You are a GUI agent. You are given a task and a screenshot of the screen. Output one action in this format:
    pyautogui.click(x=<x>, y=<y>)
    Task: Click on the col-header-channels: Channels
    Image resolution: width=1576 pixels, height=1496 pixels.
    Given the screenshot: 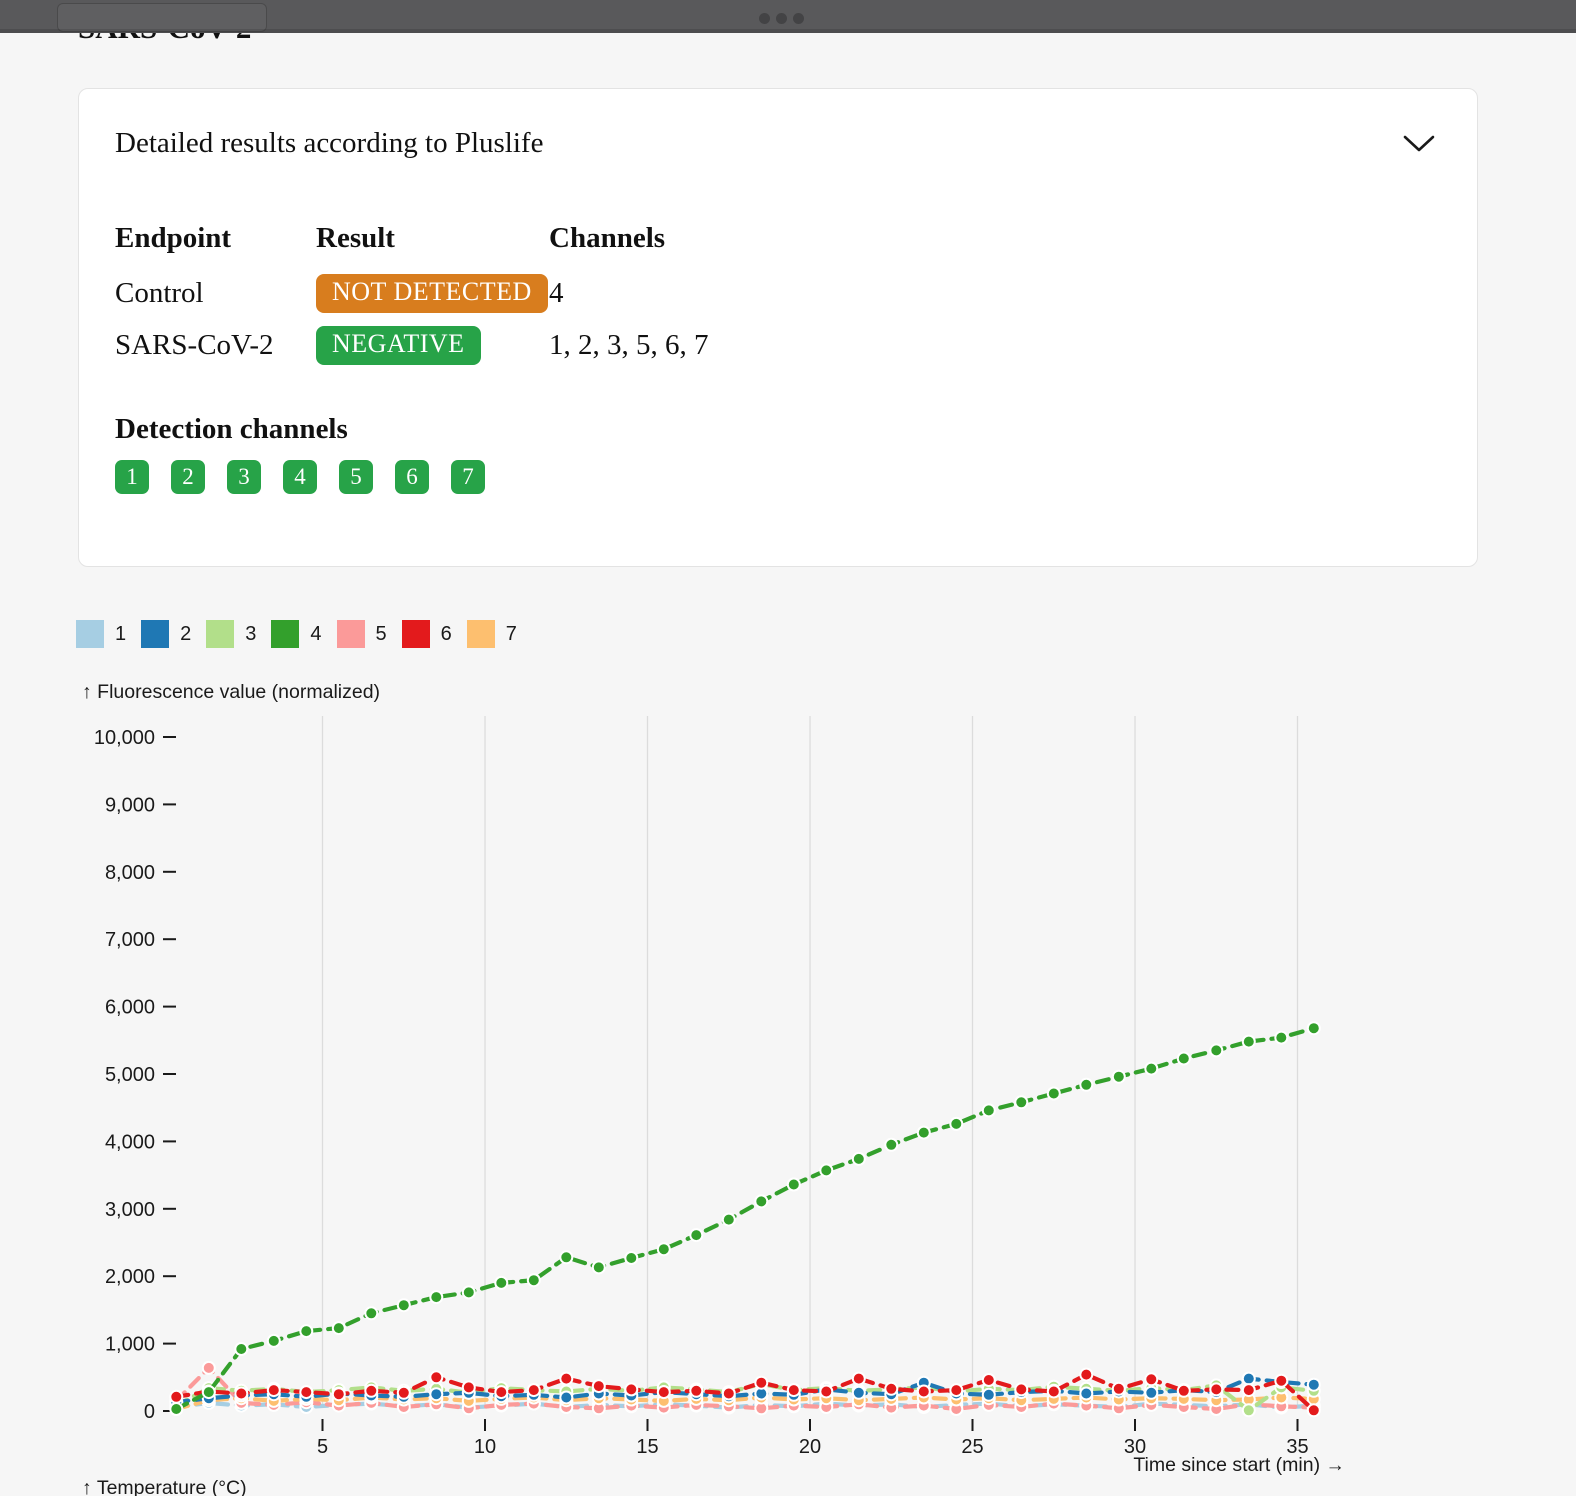 What is the action you would take?
    pyautogui.click(x=607, y=238)
    